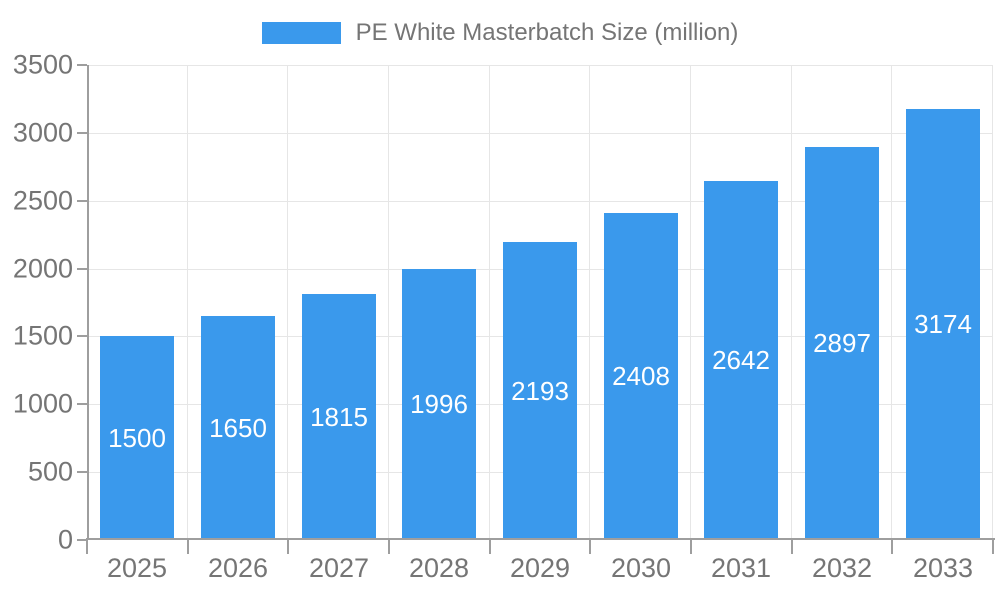 The width and height of the screenshot is (1000, 600). What do you see at coordinates (42, 403) in the screenshot?
I see `y-tick-label: 1000` at bounding box center [42, 403].